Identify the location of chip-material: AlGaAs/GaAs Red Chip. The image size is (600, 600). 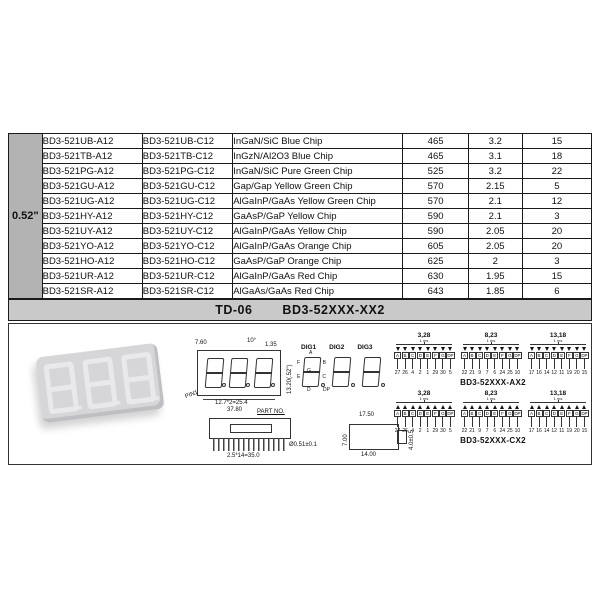
(318, 291).